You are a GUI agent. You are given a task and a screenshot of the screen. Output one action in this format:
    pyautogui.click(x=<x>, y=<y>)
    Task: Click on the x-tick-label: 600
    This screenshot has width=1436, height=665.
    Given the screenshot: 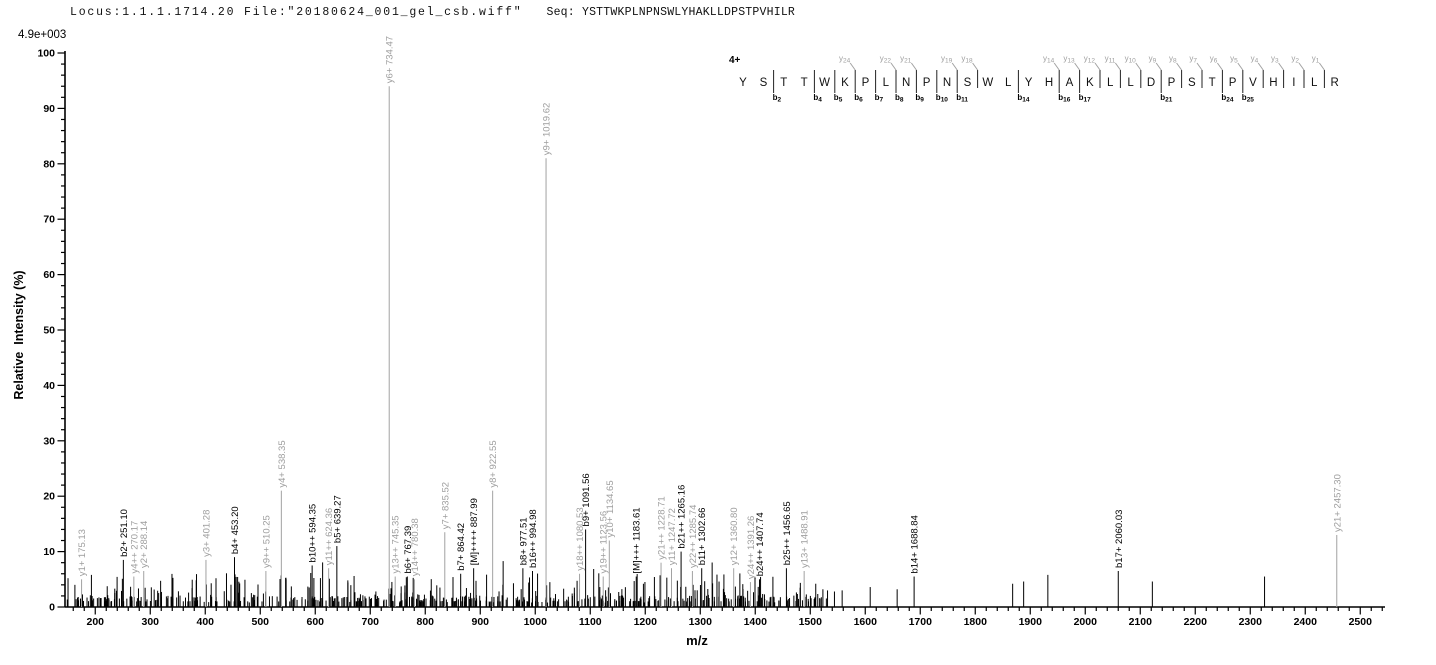 What is the action you would take?
    pyautogui.click(x=315, y=622)
    